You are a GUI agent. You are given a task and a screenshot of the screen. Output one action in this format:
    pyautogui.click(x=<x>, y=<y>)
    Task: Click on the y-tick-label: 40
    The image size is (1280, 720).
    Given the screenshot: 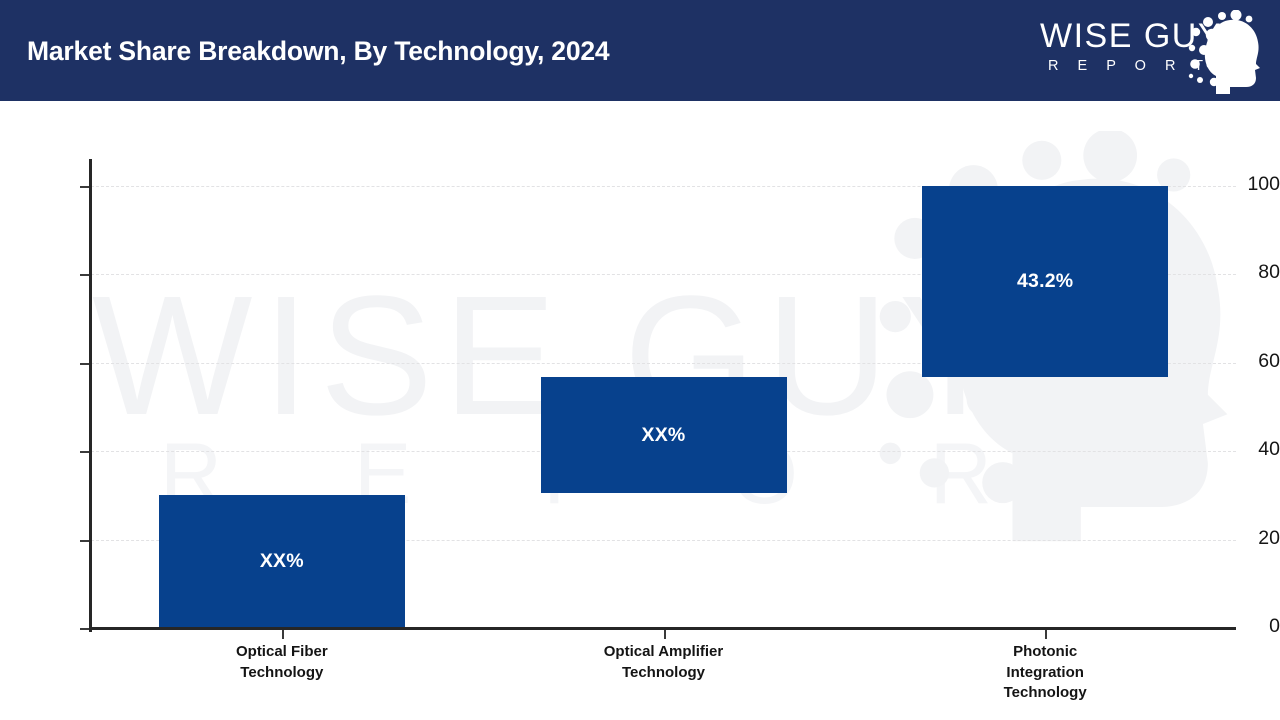 What is the action you would take?
    pyautogui.click(x=1269, y=449)
    